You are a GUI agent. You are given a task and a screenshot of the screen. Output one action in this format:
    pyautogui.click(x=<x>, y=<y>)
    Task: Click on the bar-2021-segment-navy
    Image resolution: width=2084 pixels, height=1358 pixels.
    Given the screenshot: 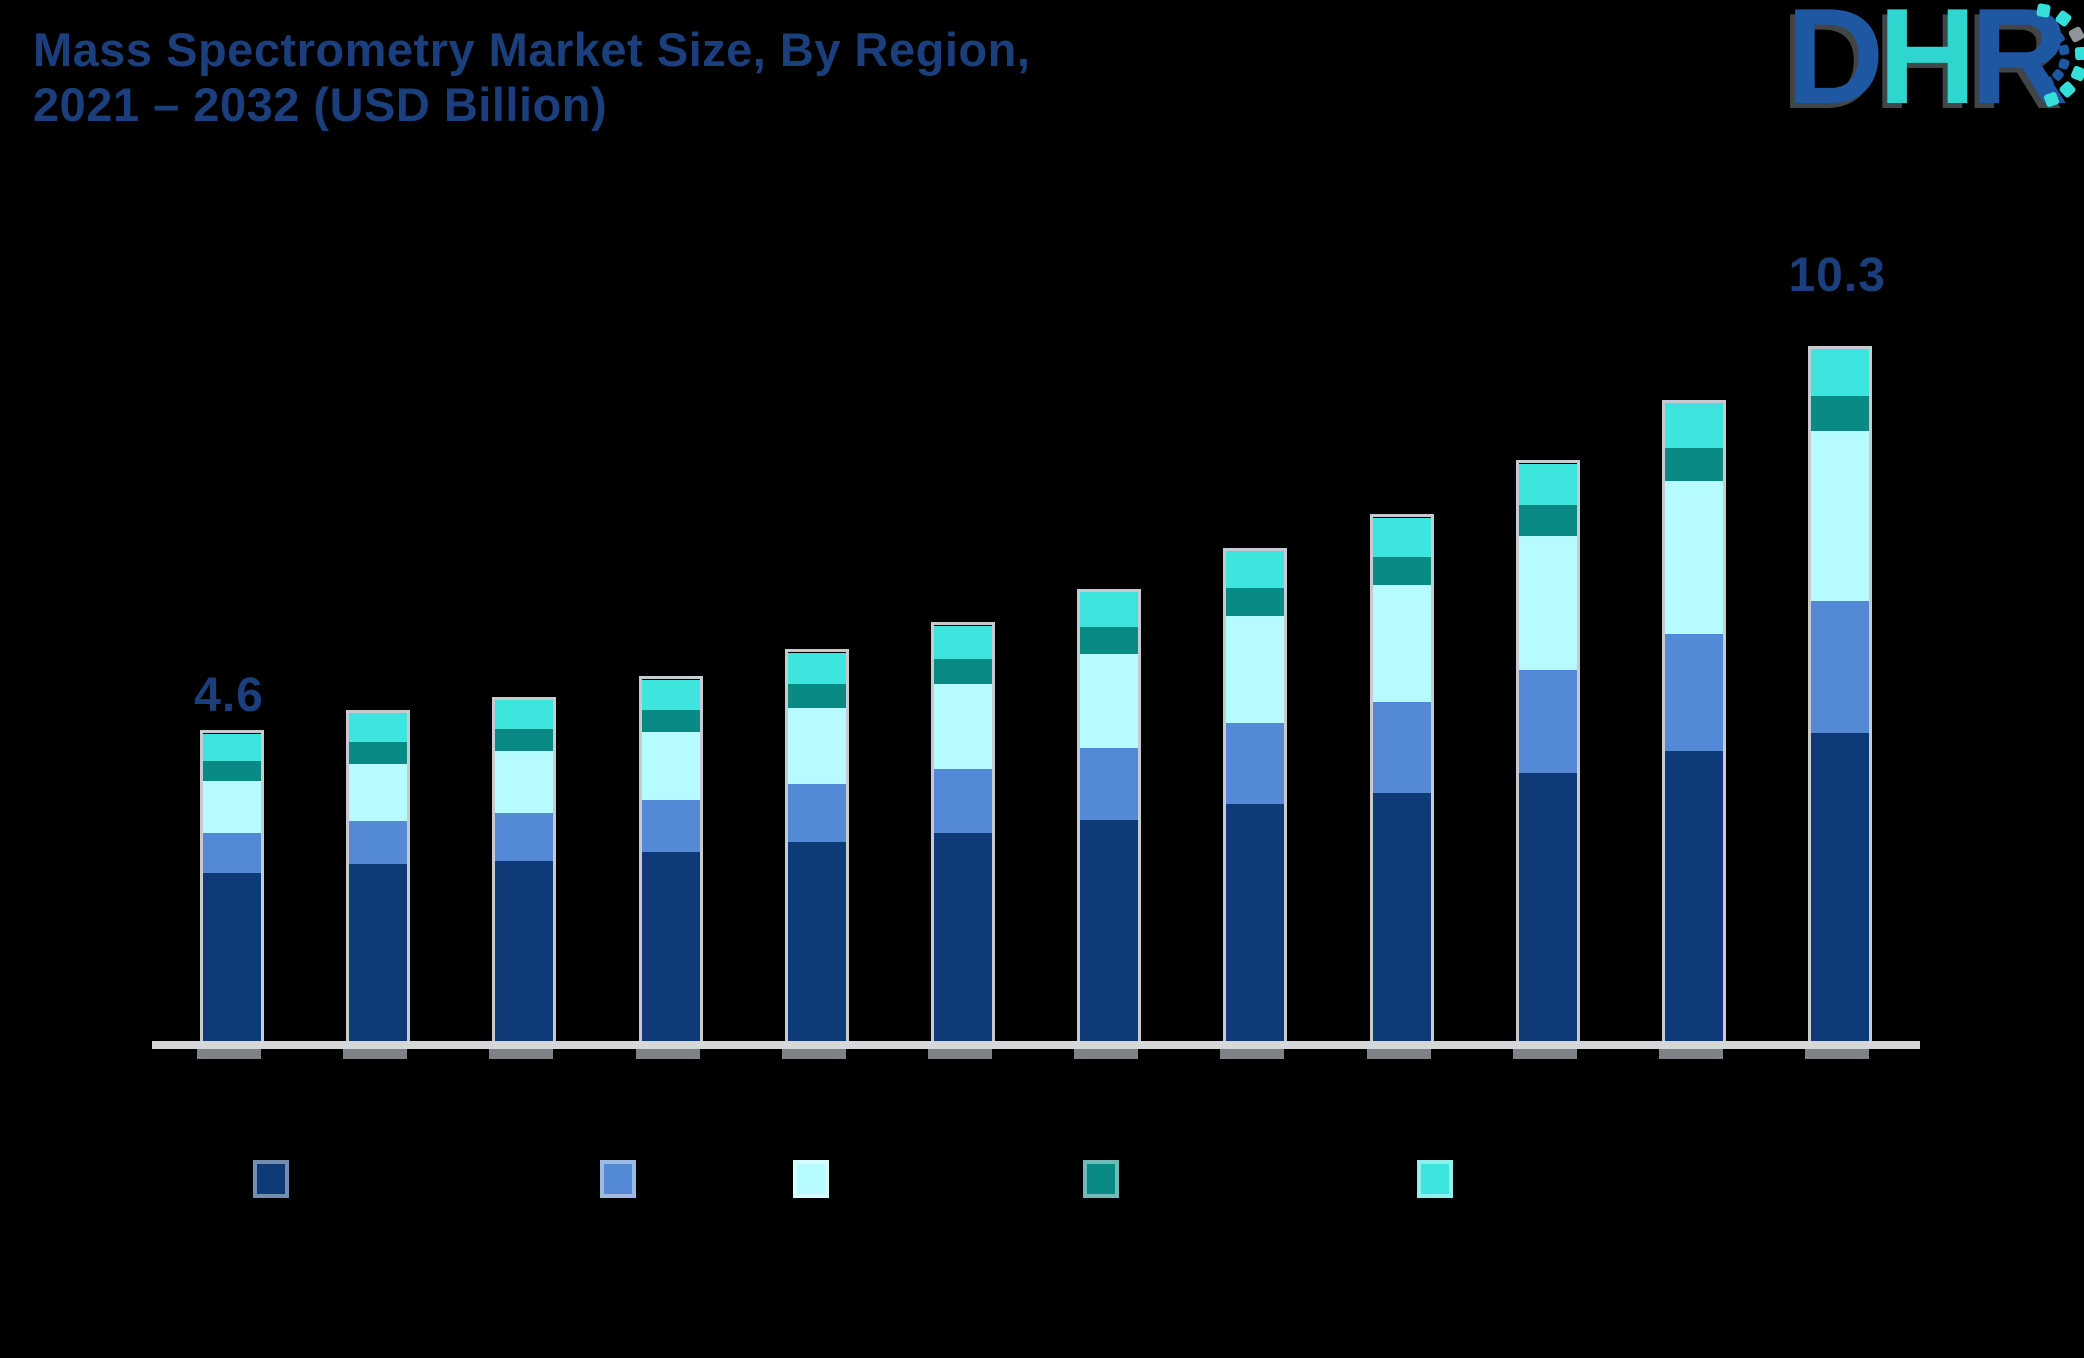 What is the action you would take?
    pyautogui.click(x=232, y=958)
    